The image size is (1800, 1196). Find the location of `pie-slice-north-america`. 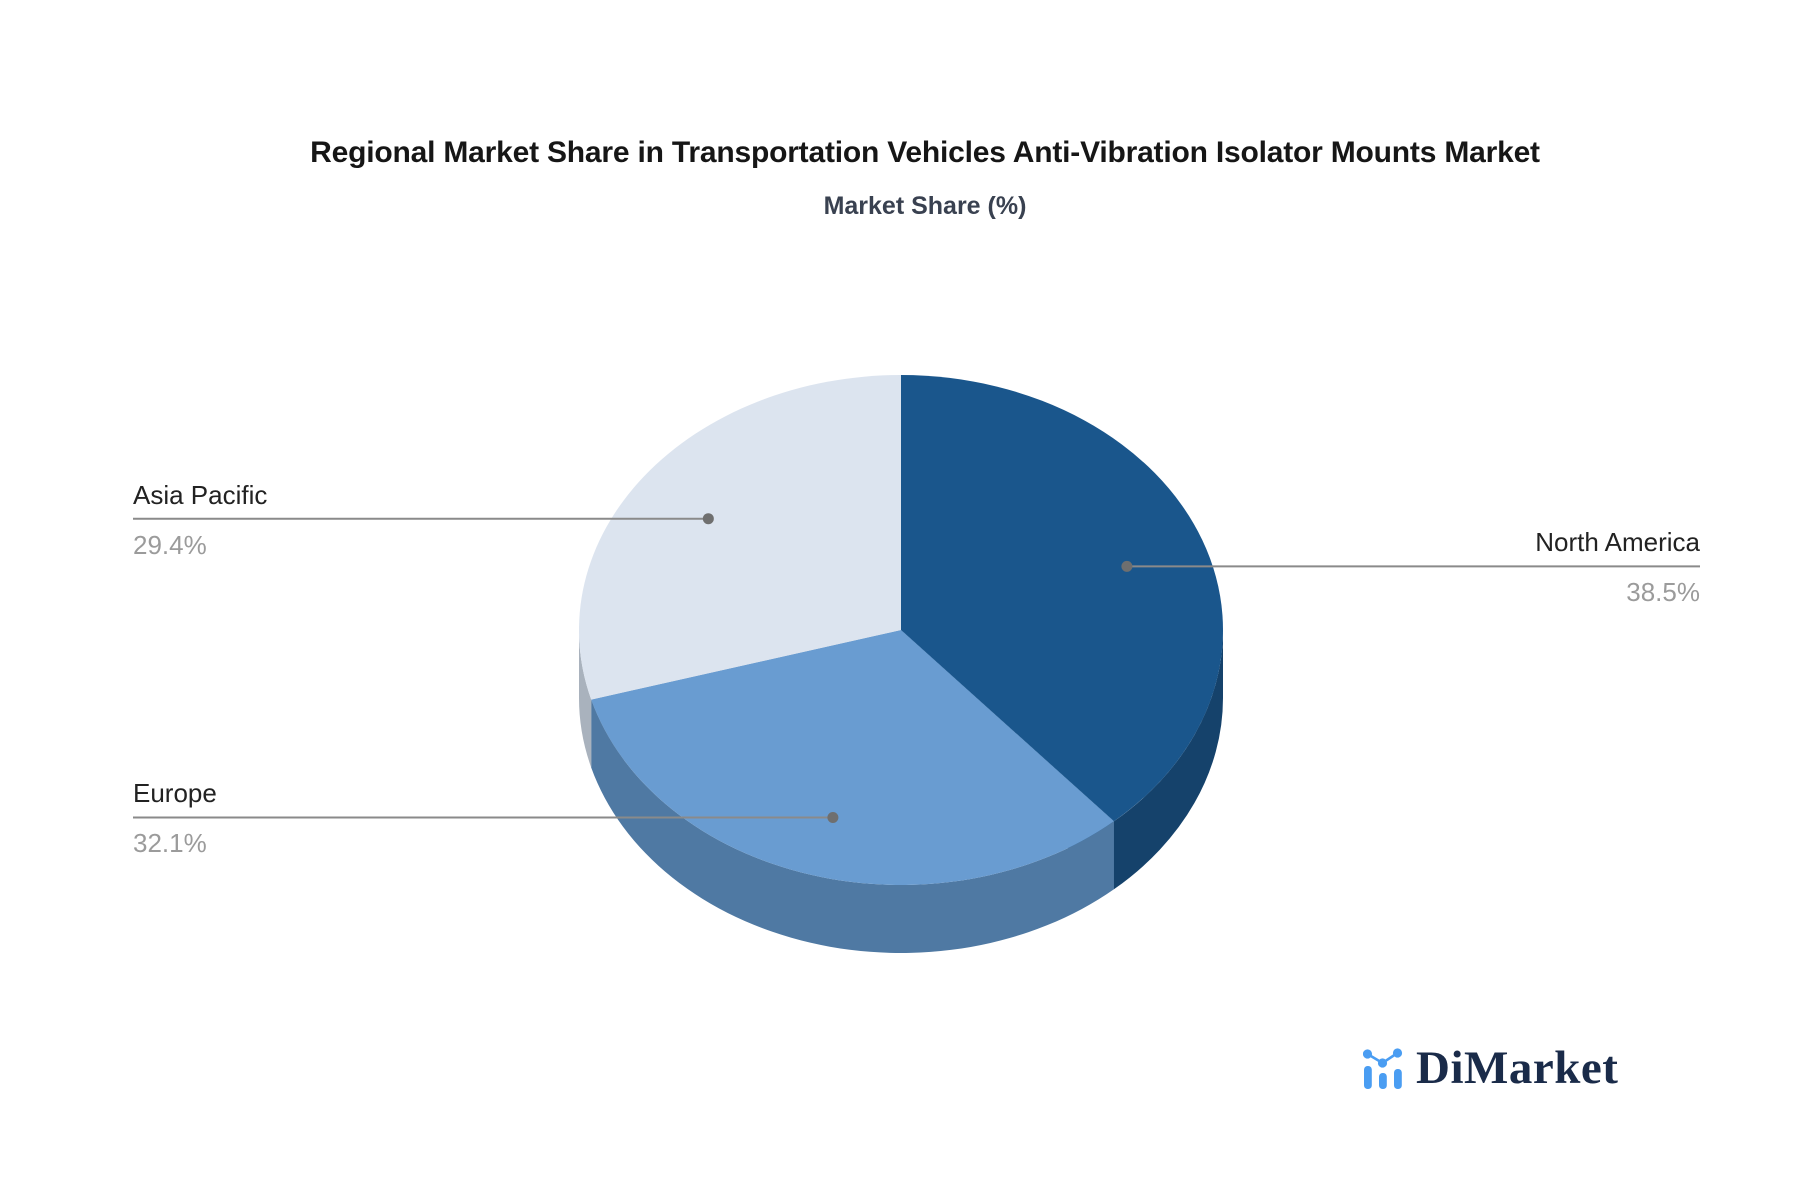

pie-slice-north-america is located at coordinates (1062, 598).